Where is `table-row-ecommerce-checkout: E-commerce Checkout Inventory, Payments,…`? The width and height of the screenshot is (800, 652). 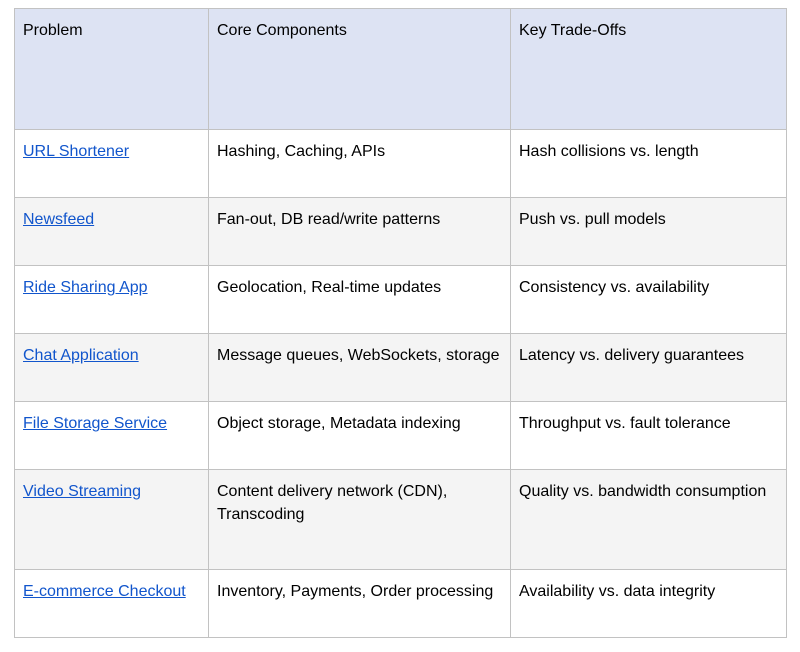 table-row-ecommerce-checkout: E-commerce Checkout Inventory, Payments,… is located at coordinates (400, 603).